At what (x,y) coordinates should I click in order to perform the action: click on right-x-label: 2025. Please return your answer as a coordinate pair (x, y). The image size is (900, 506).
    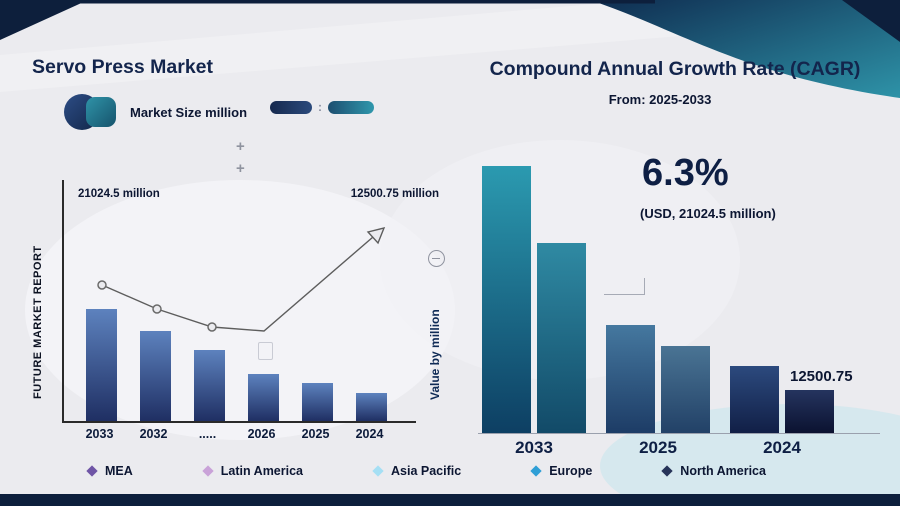
    Looking at the image, I should click on (658, 447).